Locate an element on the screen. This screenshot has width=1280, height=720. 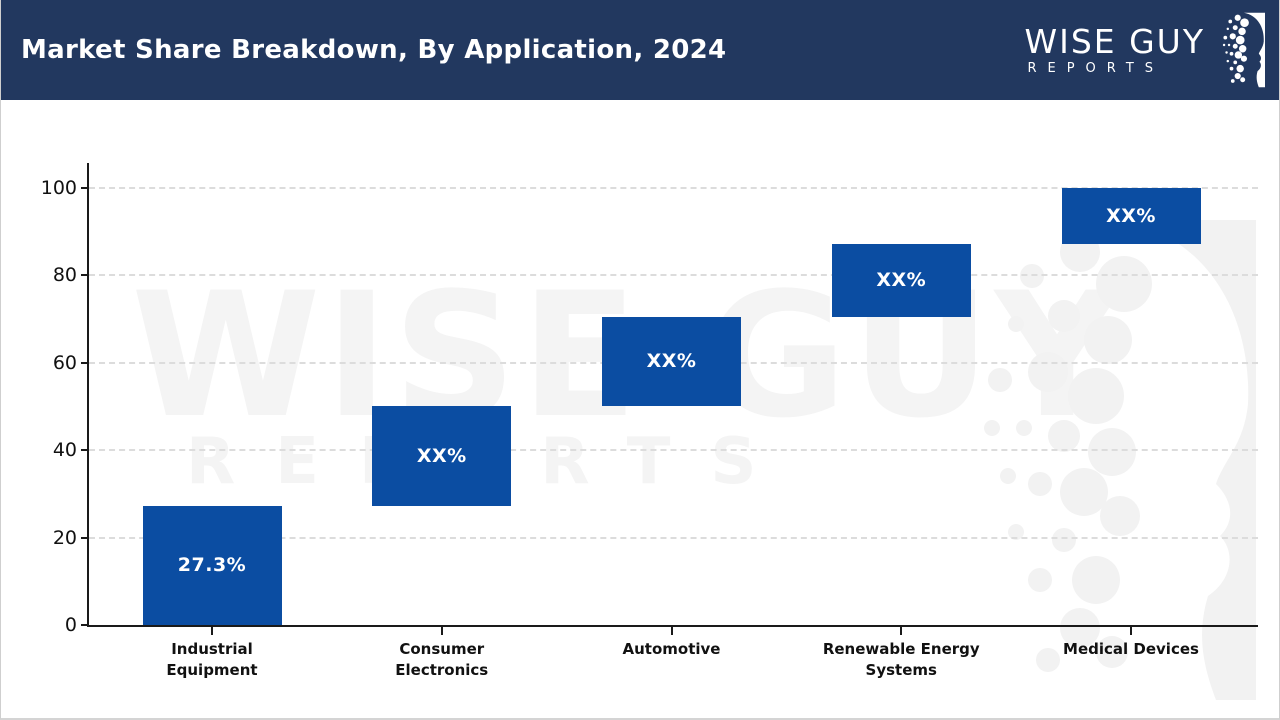
bar-value-label: 27.3% is located at coordinates (212, 565).